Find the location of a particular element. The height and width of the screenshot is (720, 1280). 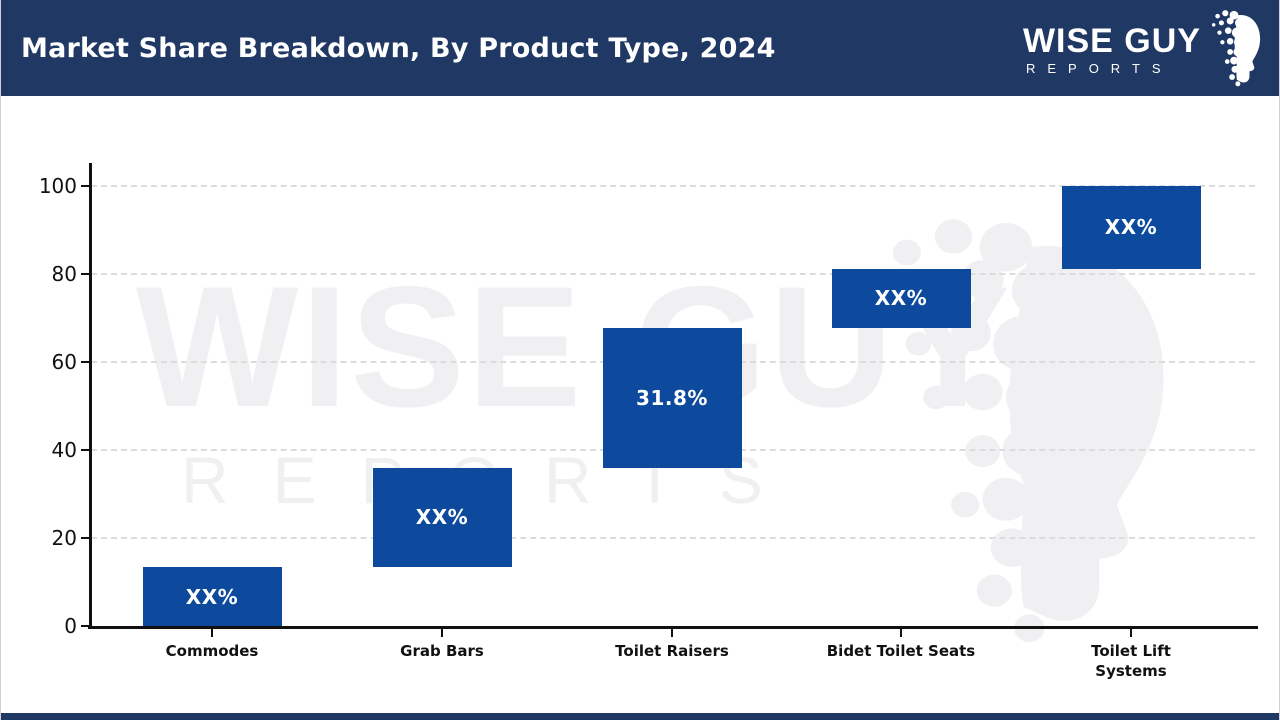

x-category-label-4: Bidet Toilet Seats is located at coordinates (901, 651).